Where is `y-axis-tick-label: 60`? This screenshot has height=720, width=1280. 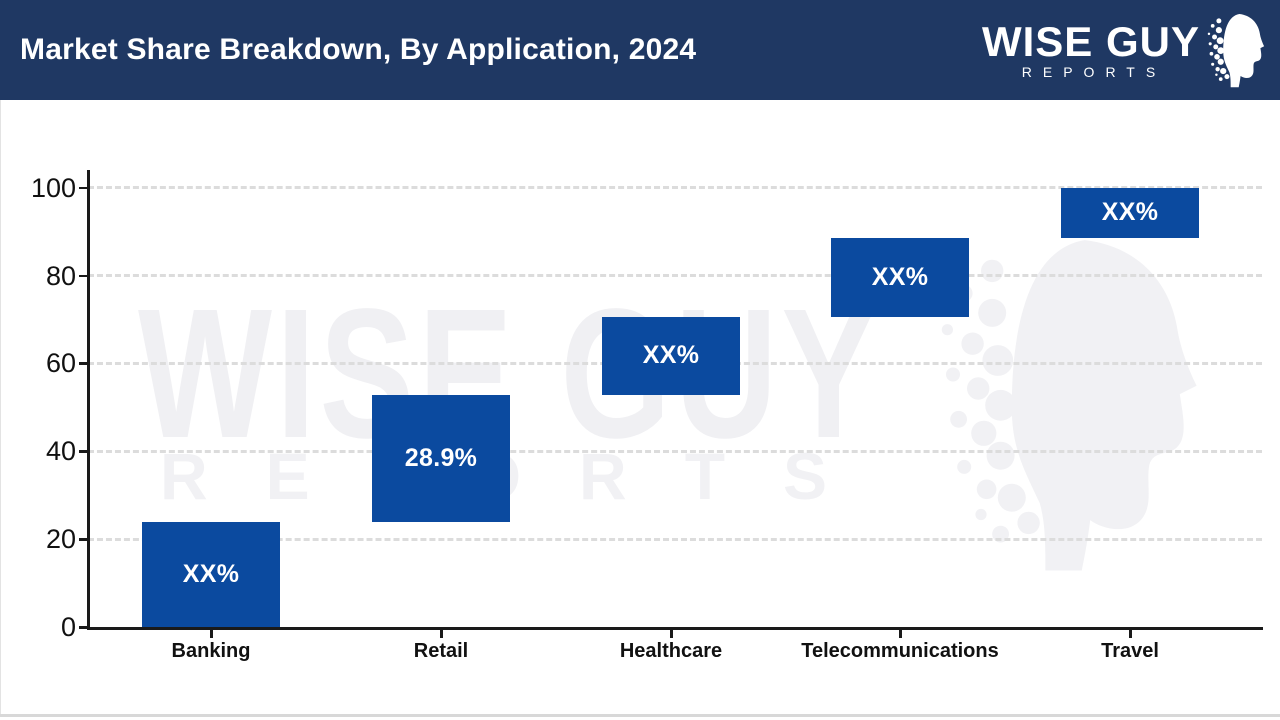
y-axis-tick-label: 60 is located at coordinates (60, 363).